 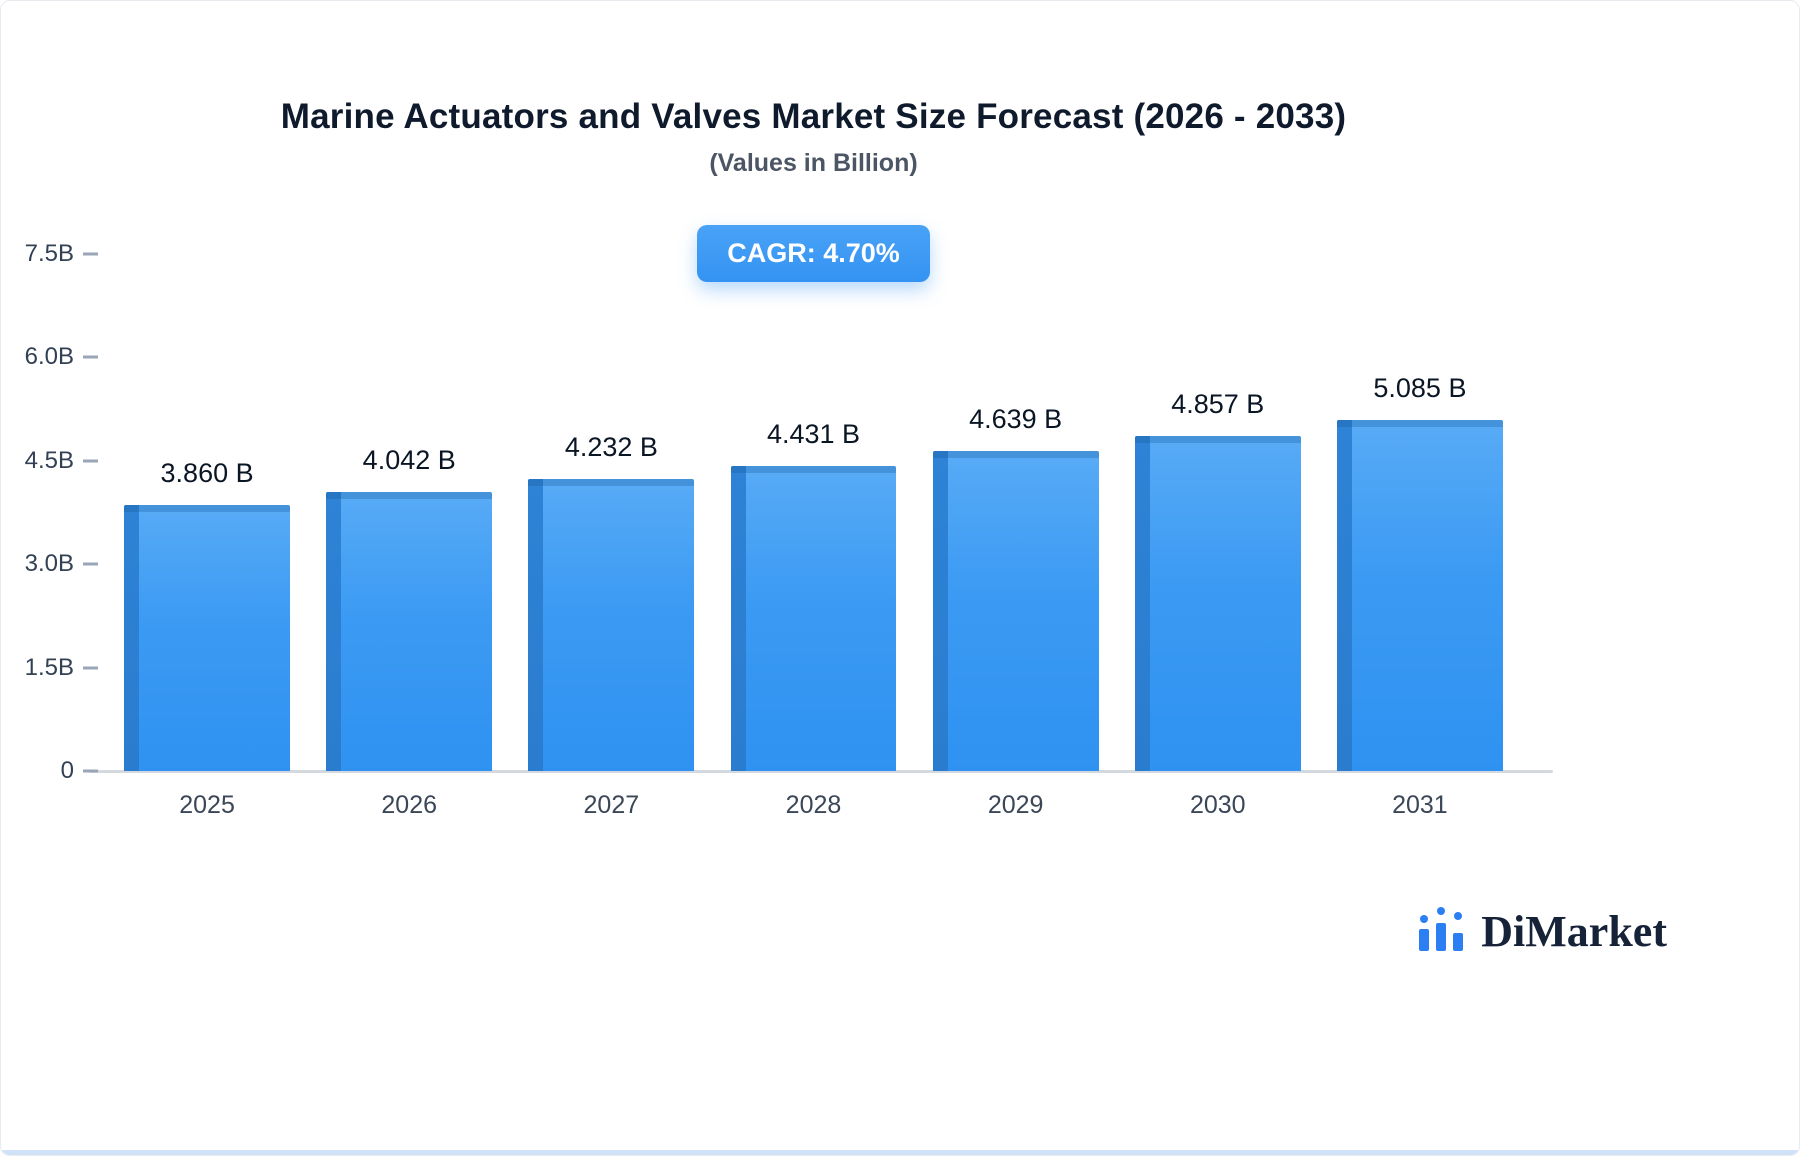 What do you see at coordinates (900, 1152) in the screenshot?
I see `bottom-accent-line` at bounding box center [900, 1152].